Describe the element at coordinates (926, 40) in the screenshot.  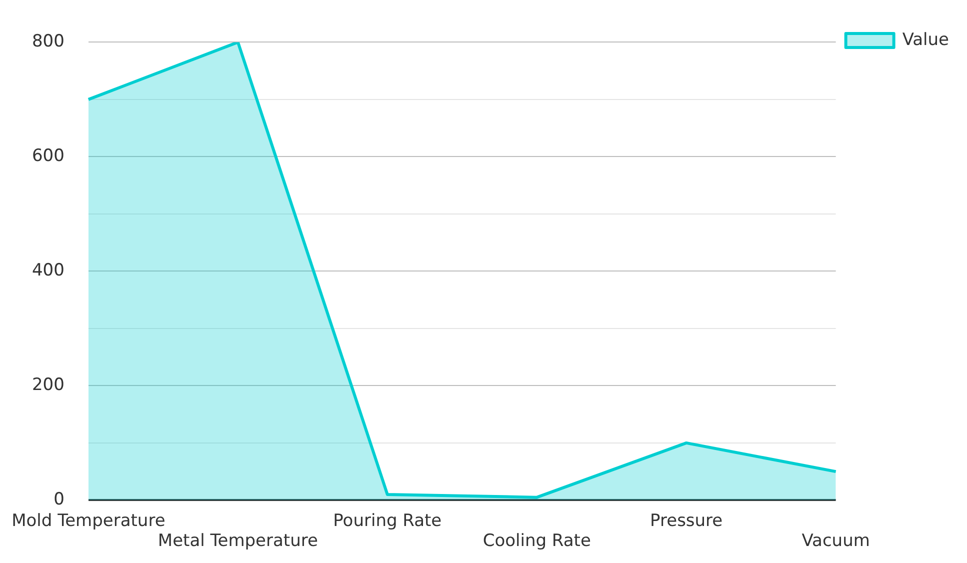
I see `legend-label: Value` at that location.